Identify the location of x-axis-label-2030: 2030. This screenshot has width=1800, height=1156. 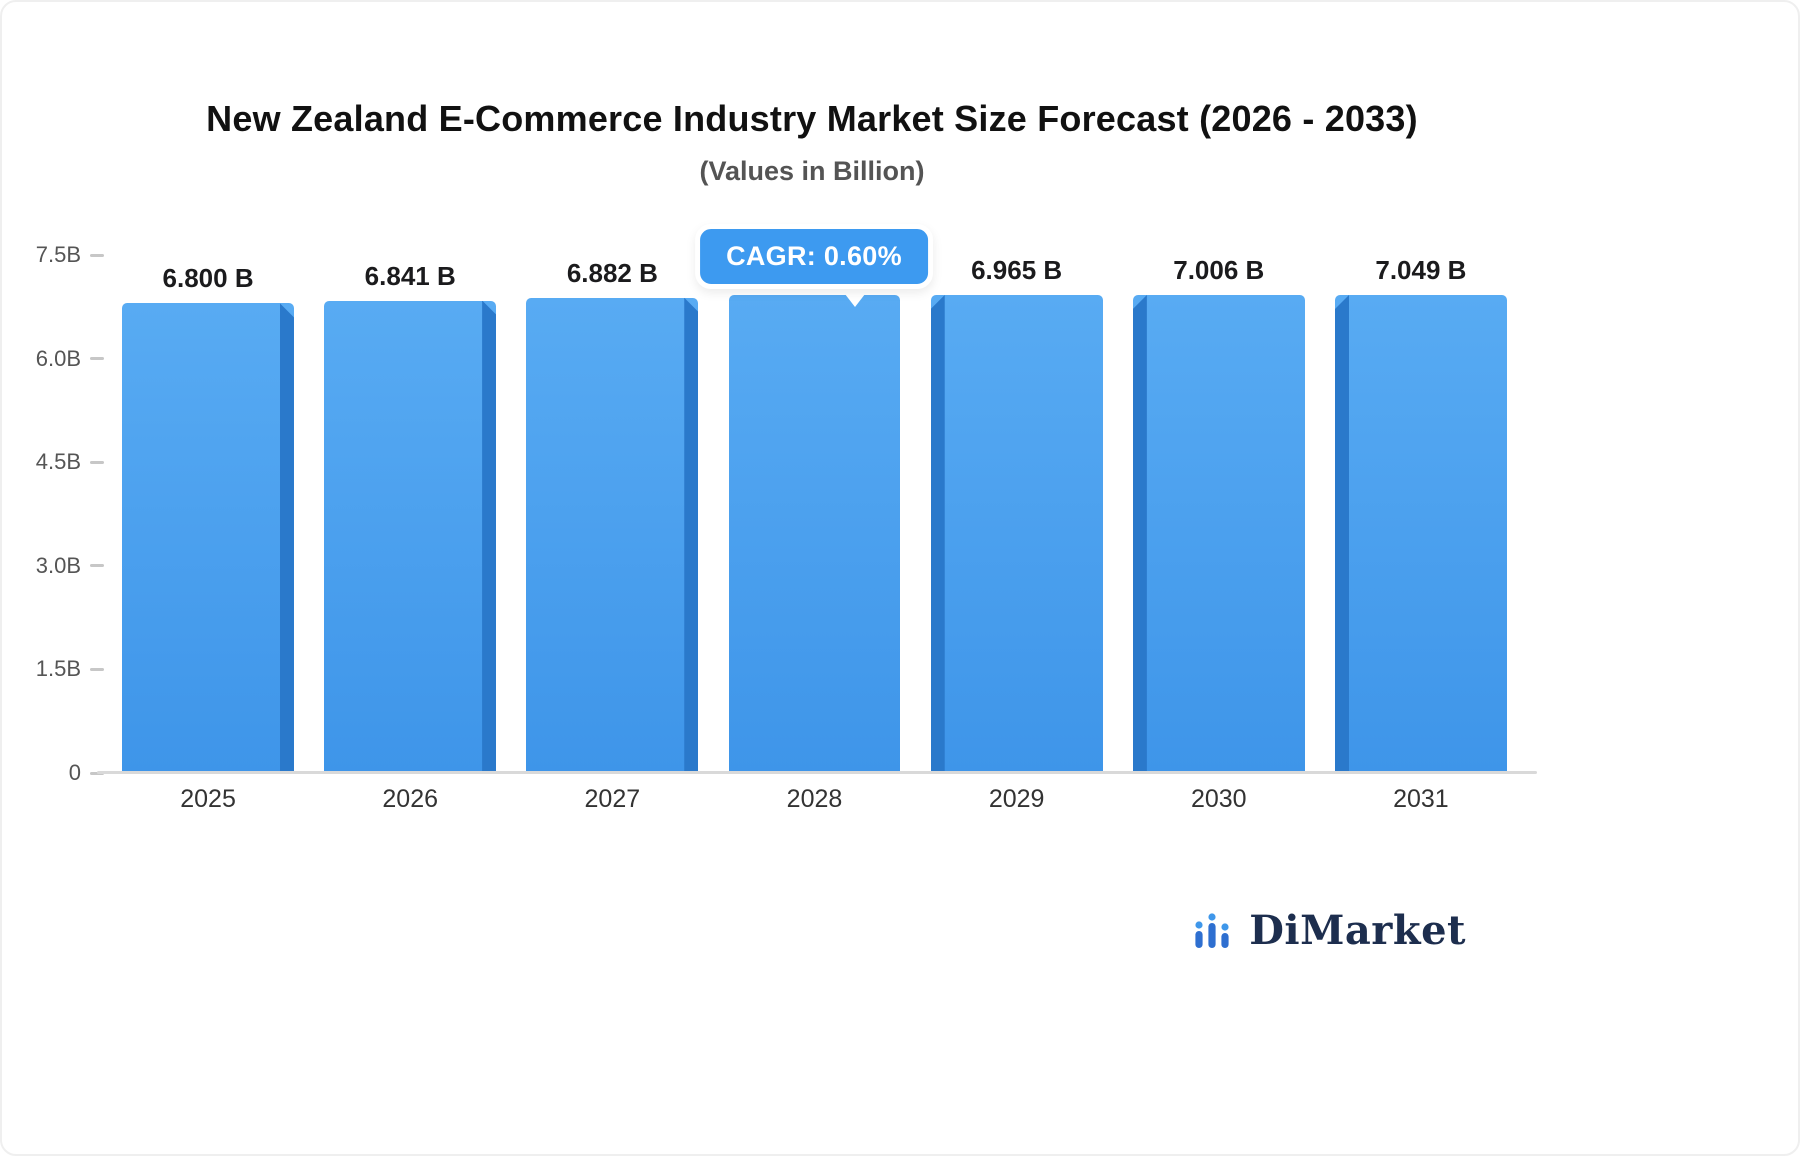
(1218, 799).